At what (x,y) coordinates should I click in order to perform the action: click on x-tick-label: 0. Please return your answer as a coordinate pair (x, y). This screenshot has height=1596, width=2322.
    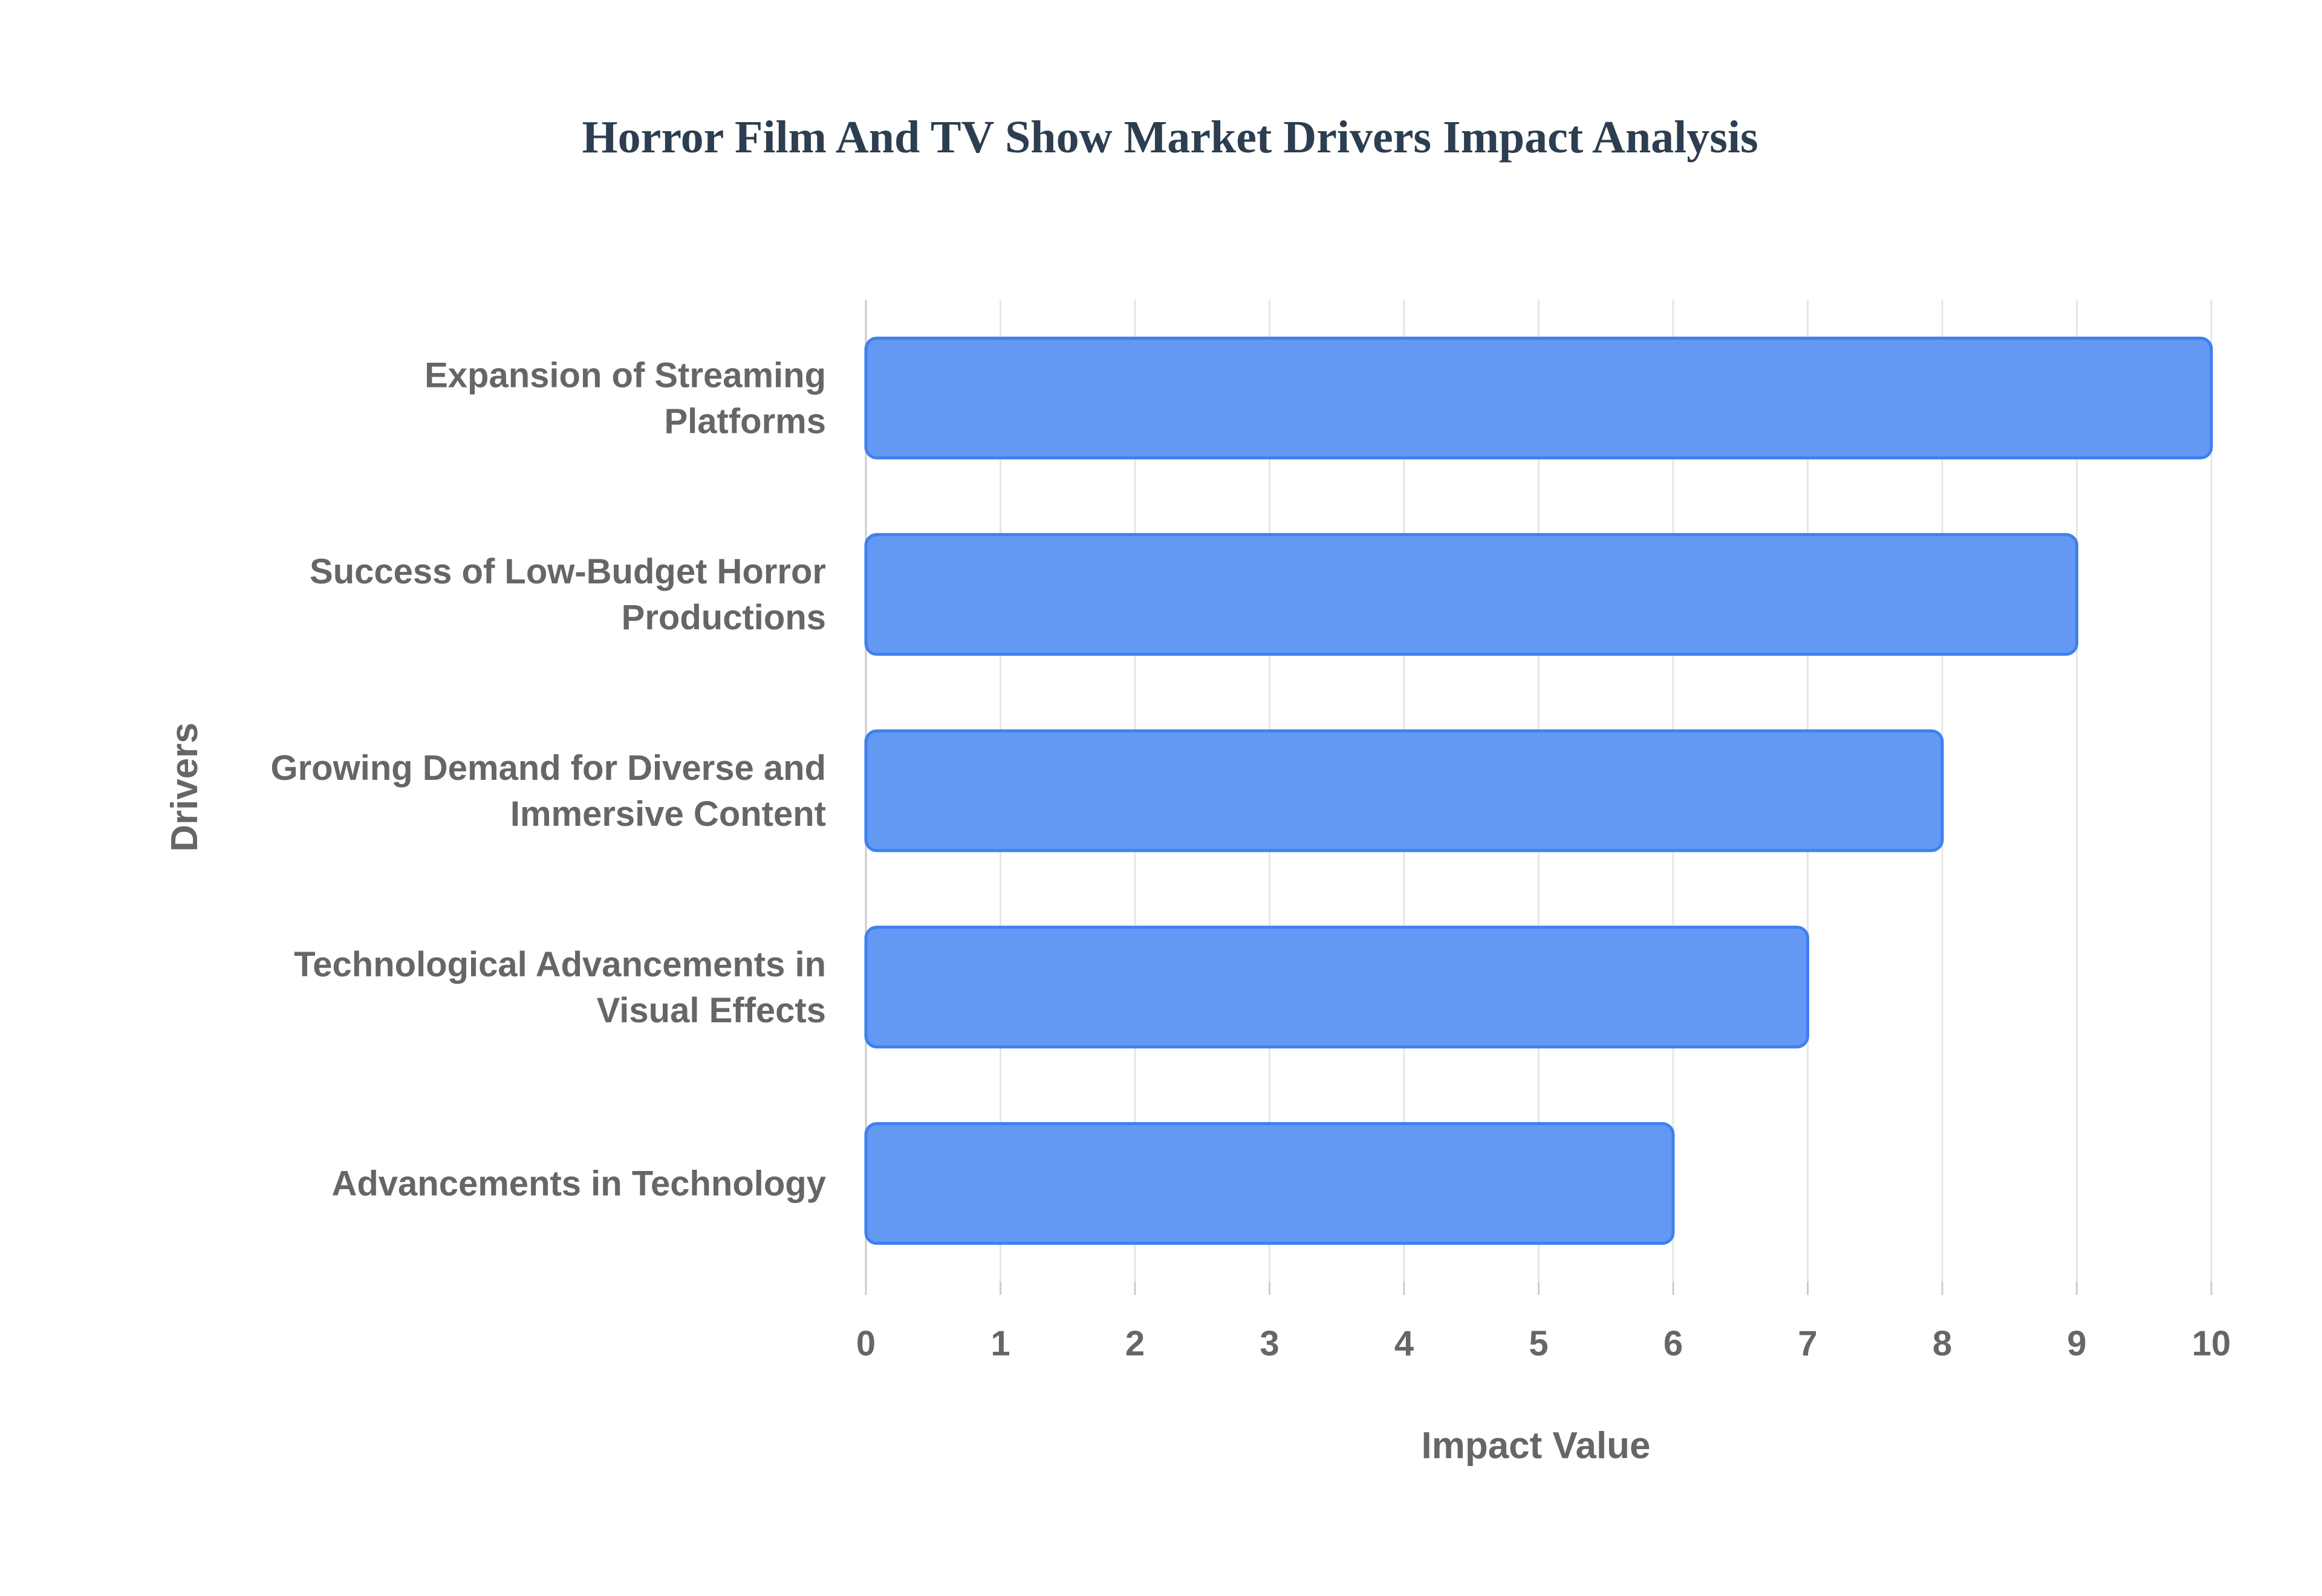
    Looking at the image, I should click on (866, 1343).